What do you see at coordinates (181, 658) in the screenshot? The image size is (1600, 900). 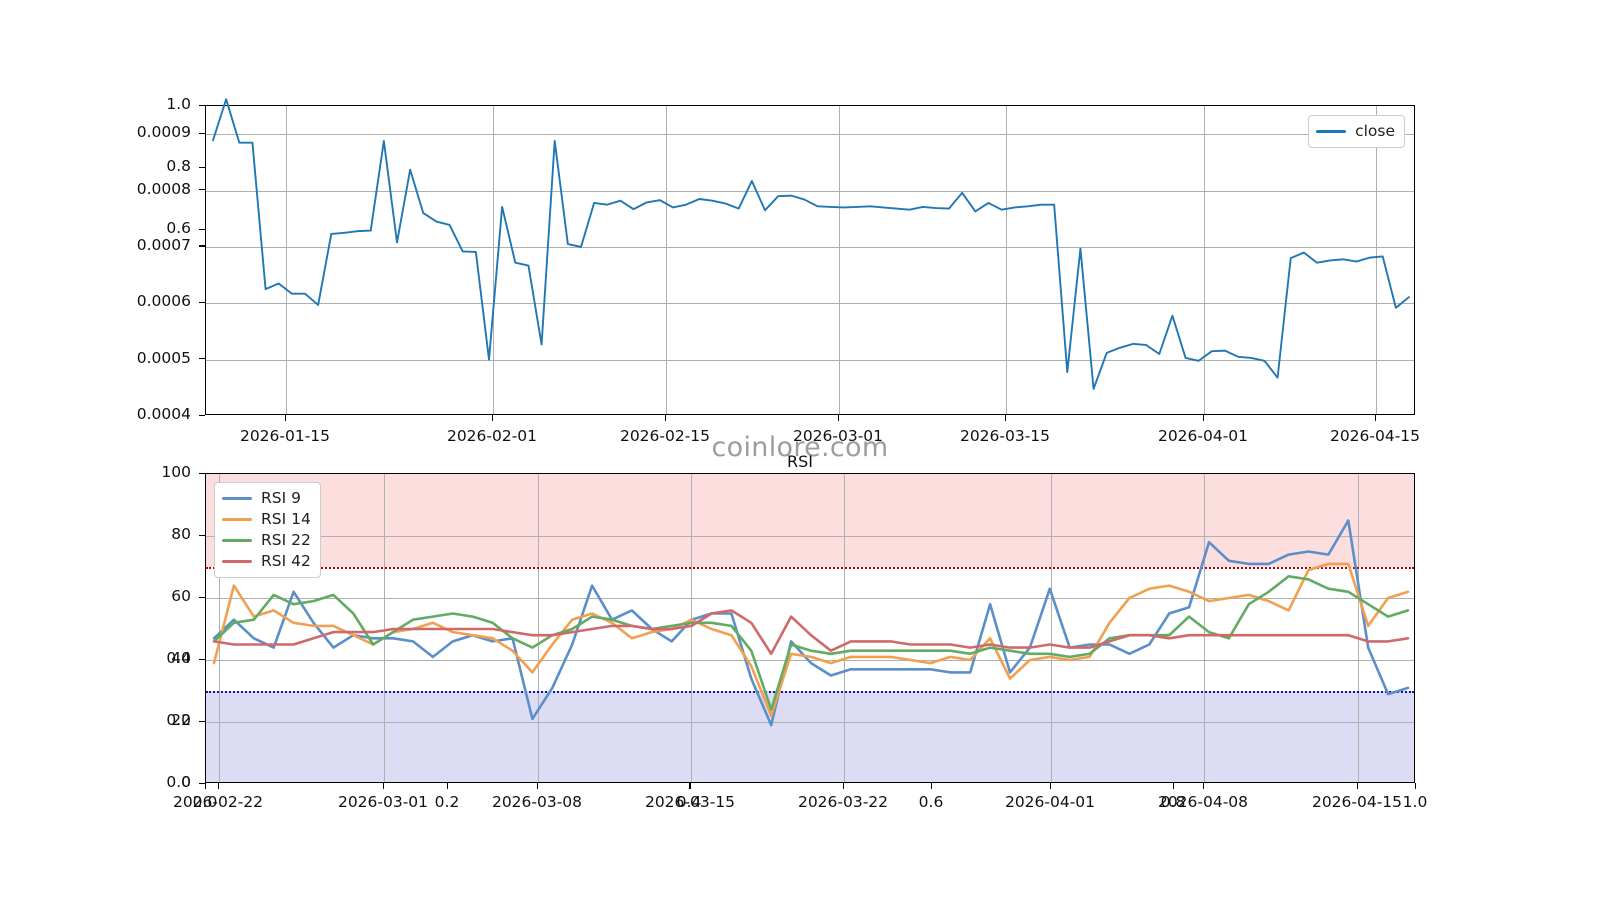 I see `y-axis-tick-label: 40` at bounding box center [181, 658].